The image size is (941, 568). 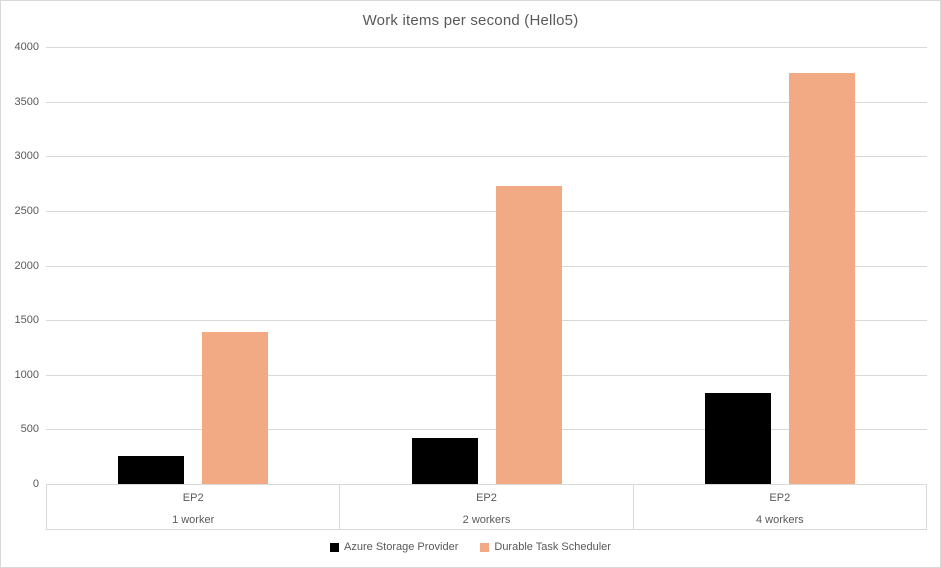 I want to click on x-axis-workers-label: 4 workers, so click(x=779, y=520).